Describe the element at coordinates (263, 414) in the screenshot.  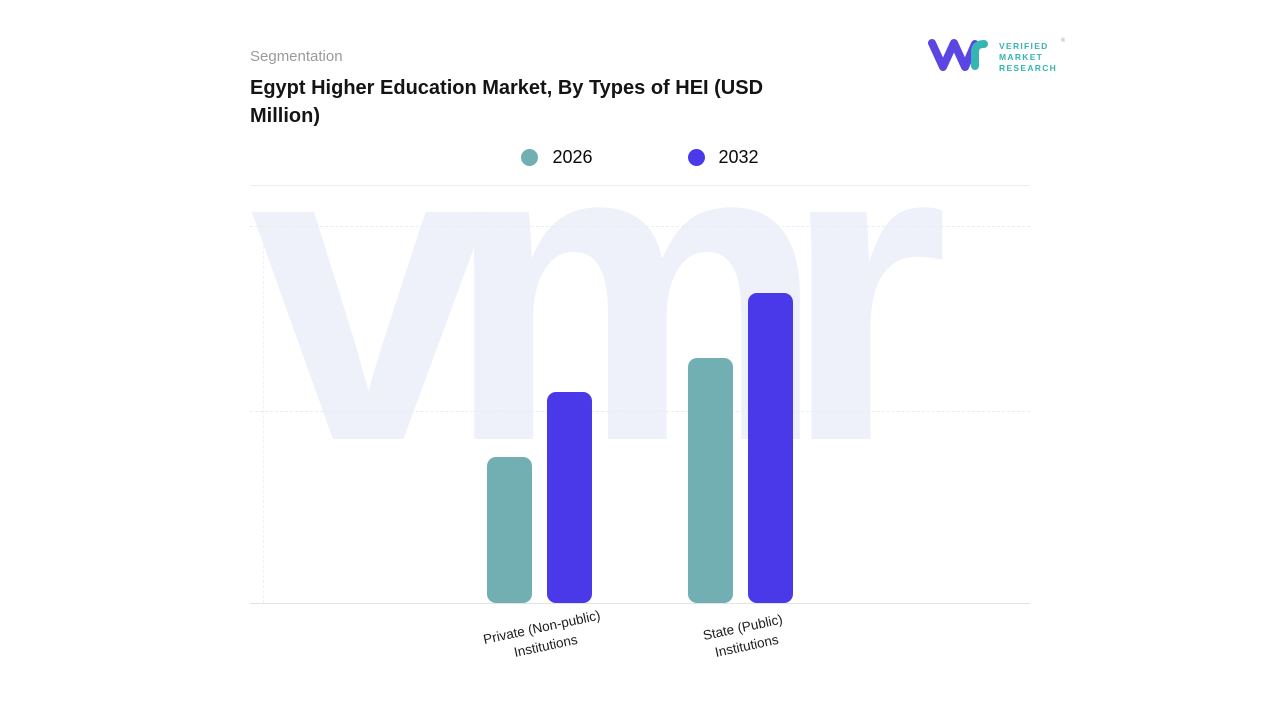
I see `gridline-vertical` at that location.